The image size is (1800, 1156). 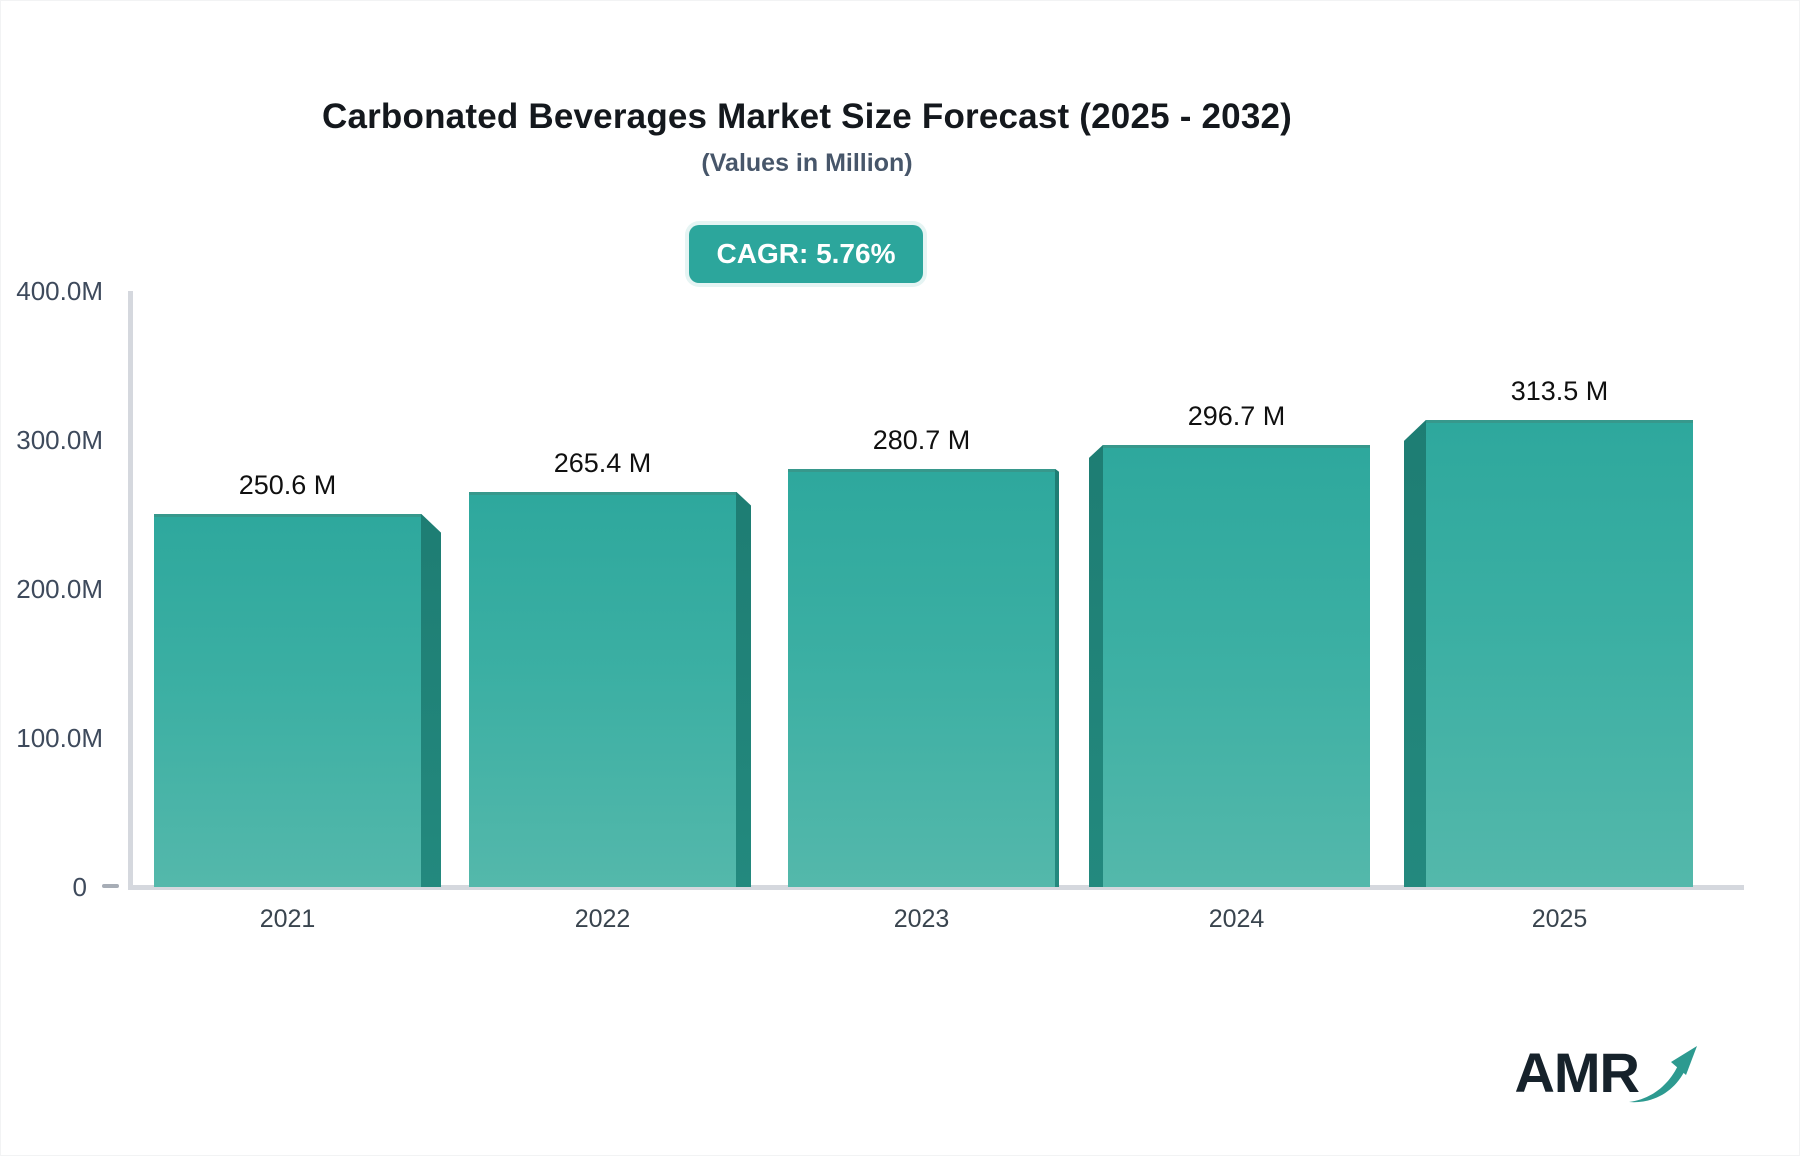 What do you see at coordinates (921, 919) in the screenshot?
I see `x-axis-category-label: 2023` at bounding box center [921, 919].